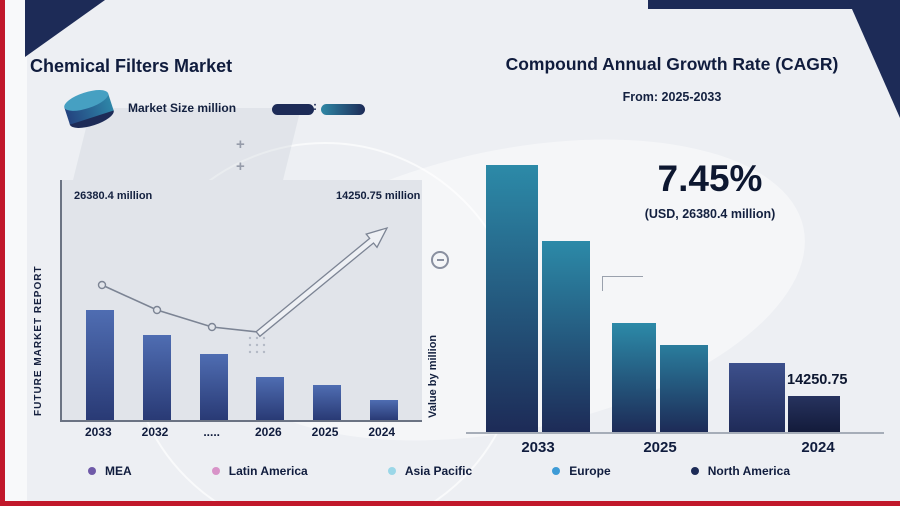 This screenshot has width=900, height=506. What do you see at coordinates (757, 397) in the screenshot?
I see `cagr-bar-2024-series1` at bounding box center [757, 397].